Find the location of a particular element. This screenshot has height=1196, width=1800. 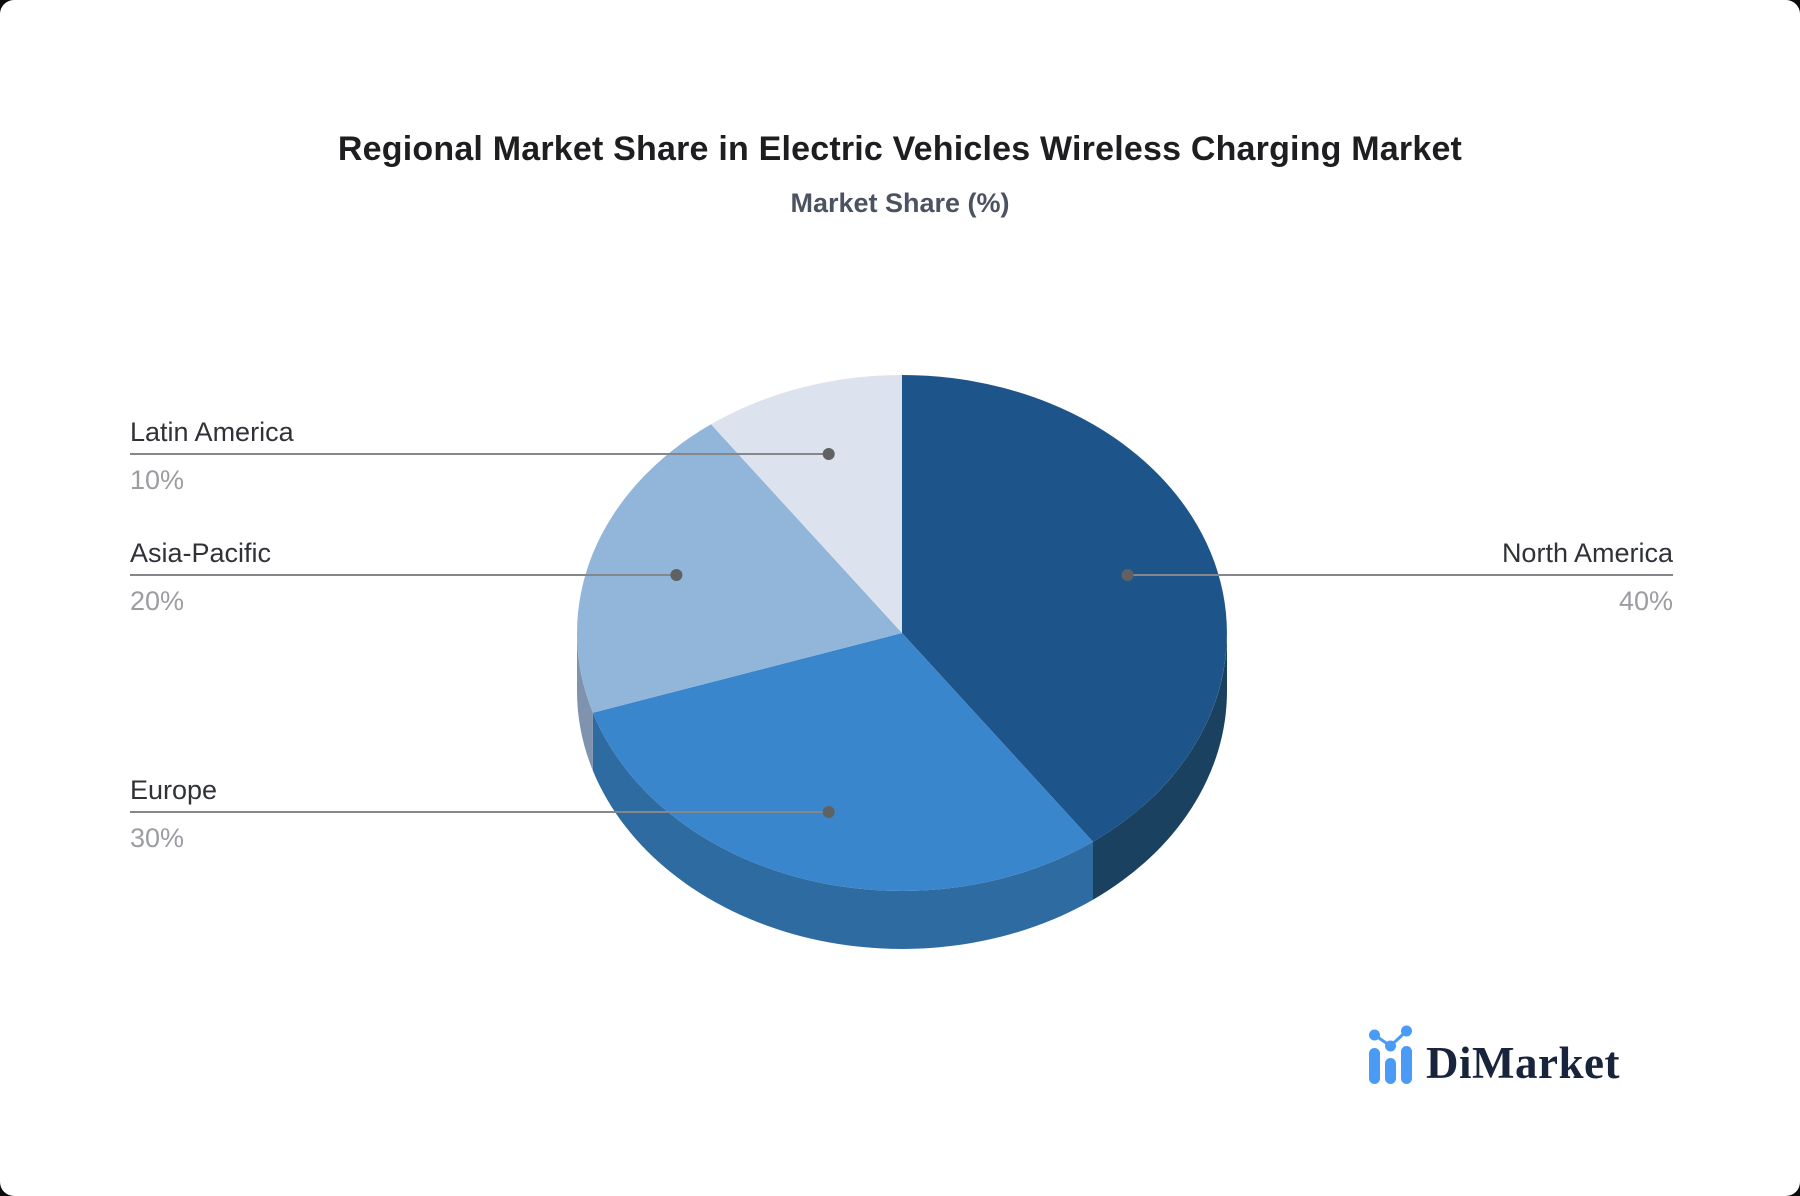

leader-dot-asia-pacific is located at coordinates (676, 575).